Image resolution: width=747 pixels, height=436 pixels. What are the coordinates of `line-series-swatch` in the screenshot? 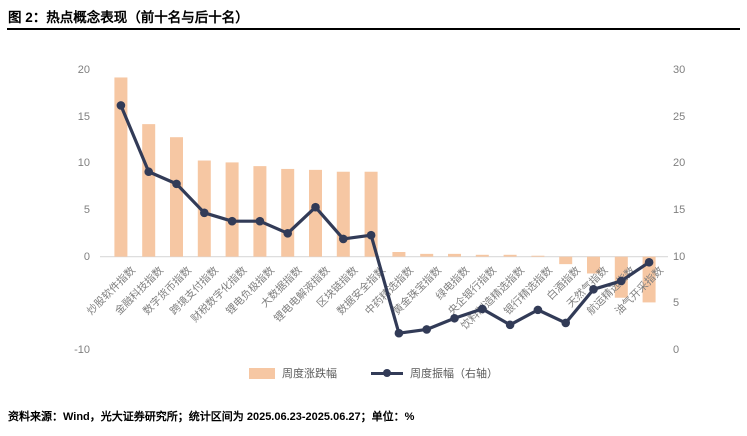 It's located at (387, 373).